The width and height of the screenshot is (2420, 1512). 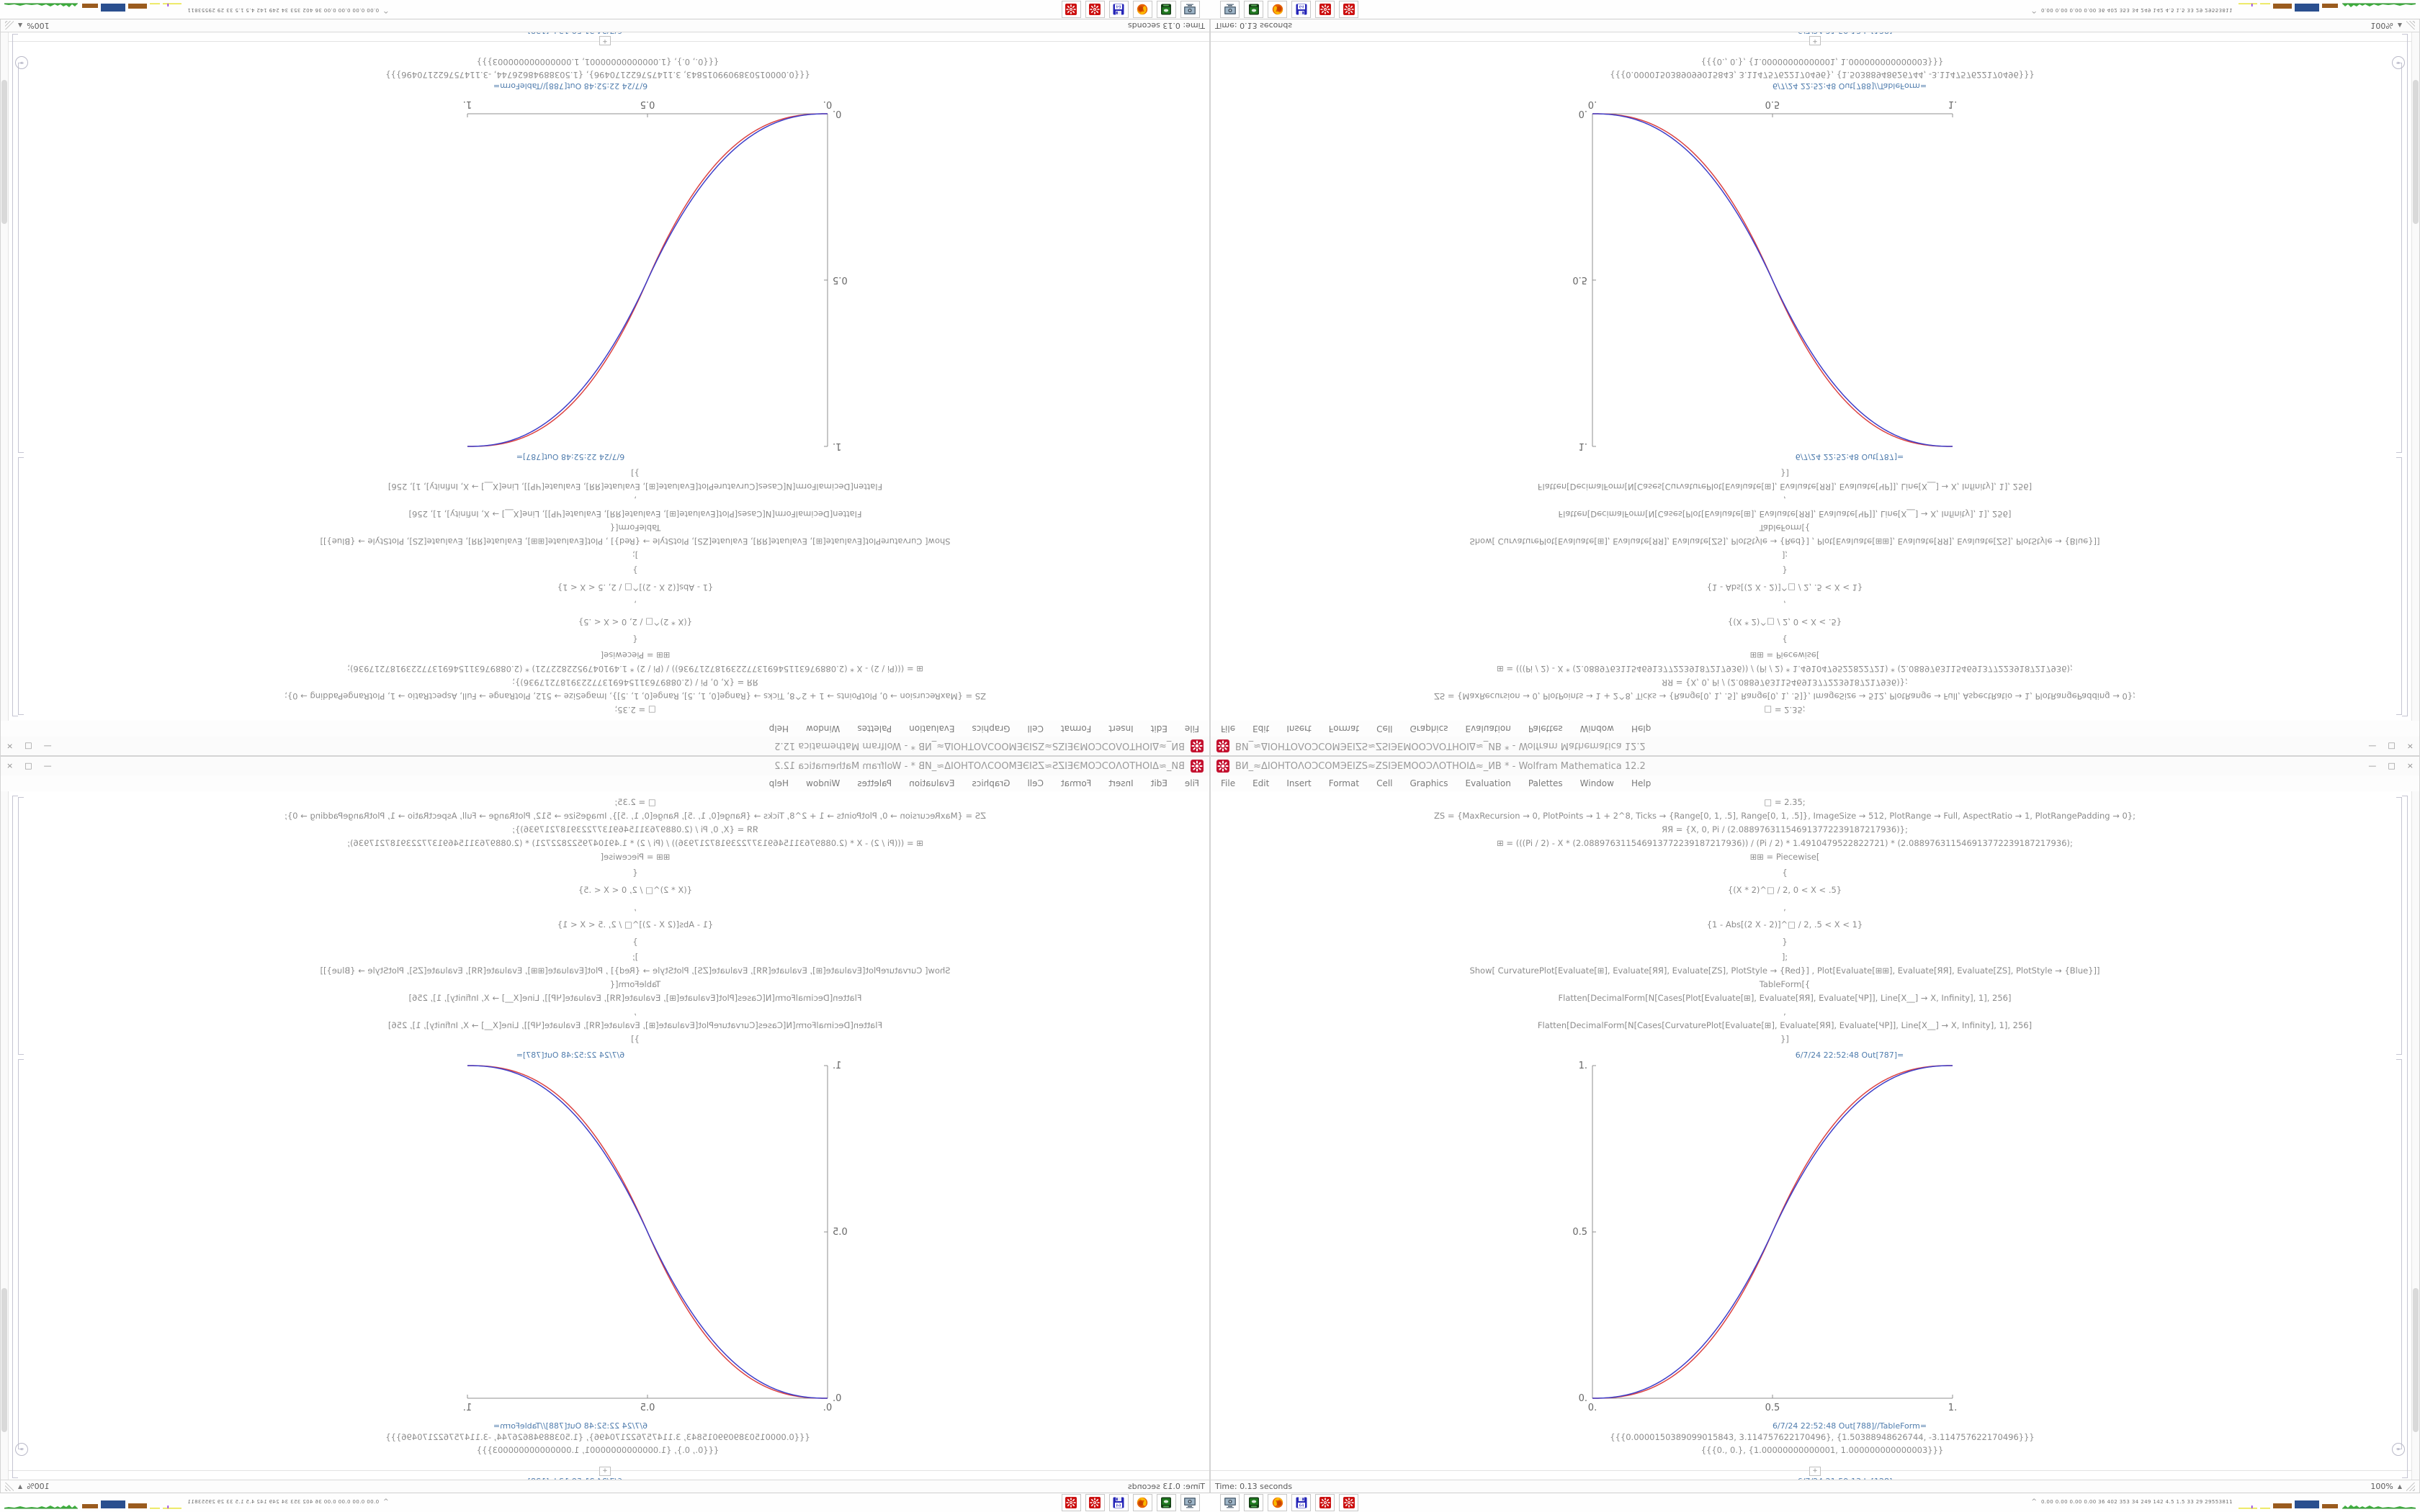 What do you see at coordinates (2381, 1486) in the screenshot?
I see `zoom-level: 100%` at bounding box center [2381, 1486].